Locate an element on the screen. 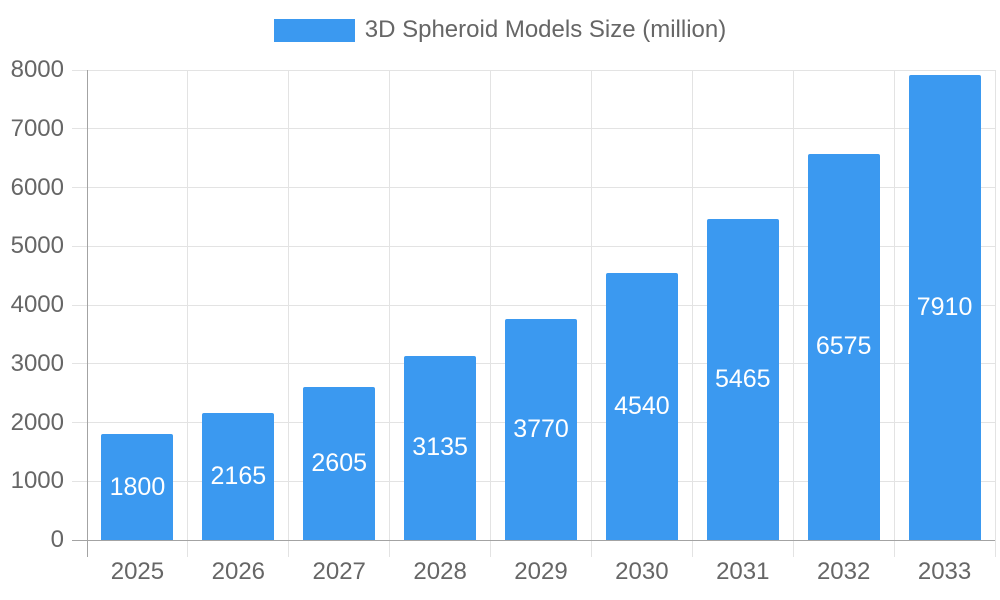 The image size is (1000, 600). legend-label: 3D Spheroid Models Size (million) is located at coordinates (545, 29).